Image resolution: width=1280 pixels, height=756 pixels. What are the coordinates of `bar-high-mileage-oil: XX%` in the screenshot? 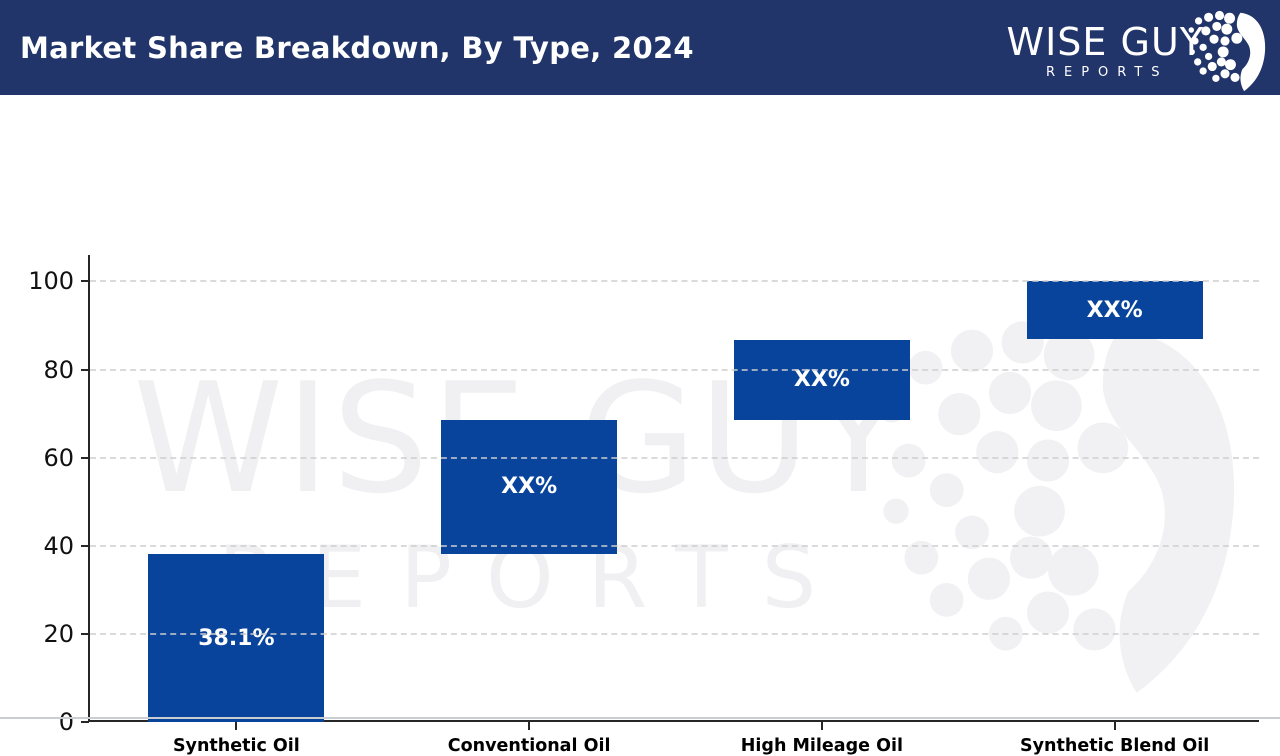 It's located at (821, 379).